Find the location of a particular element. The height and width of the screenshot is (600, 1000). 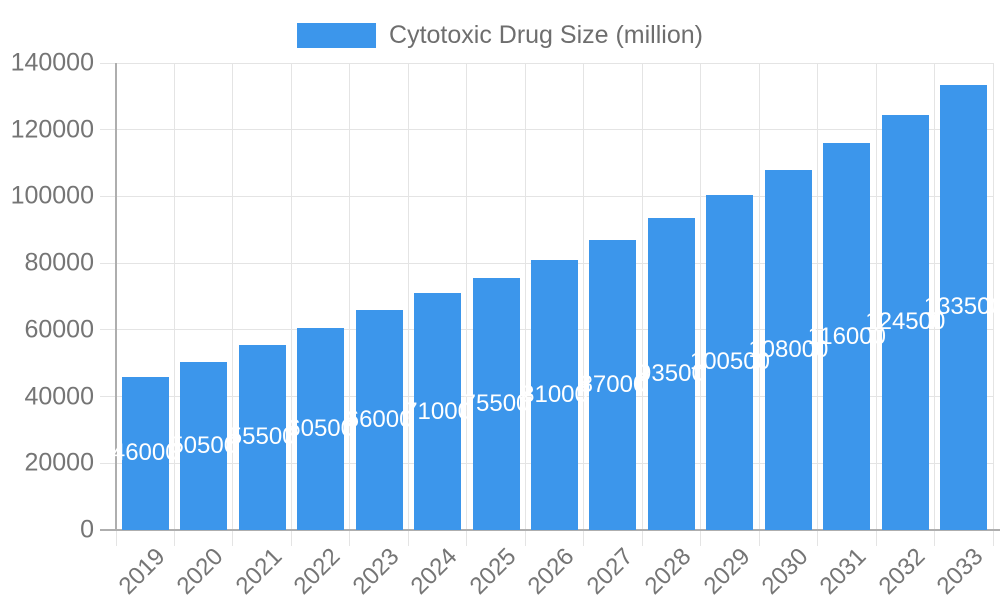

bar-value-label: 116000 is located at coordinates (846, 336).